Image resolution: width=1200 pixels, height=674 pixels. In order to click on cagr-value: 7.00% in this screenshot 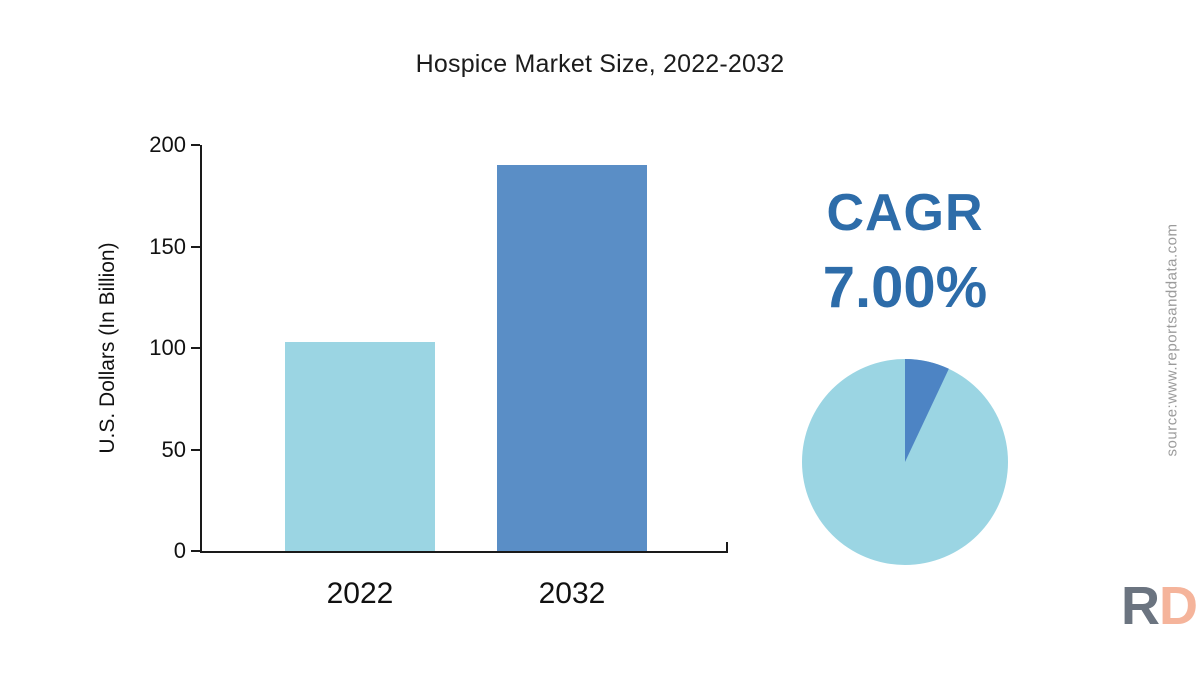, I will do `click(905, 287)`.